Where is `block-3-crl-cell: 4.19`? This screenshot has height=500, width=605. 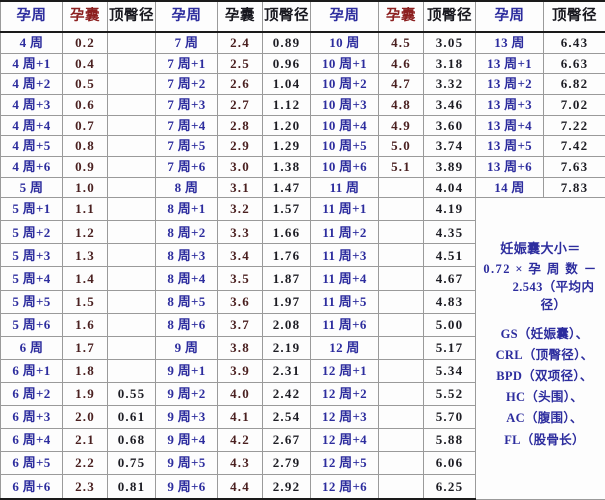 block-3-crl-cell: 4.19 is located at coordinates (449, 209).